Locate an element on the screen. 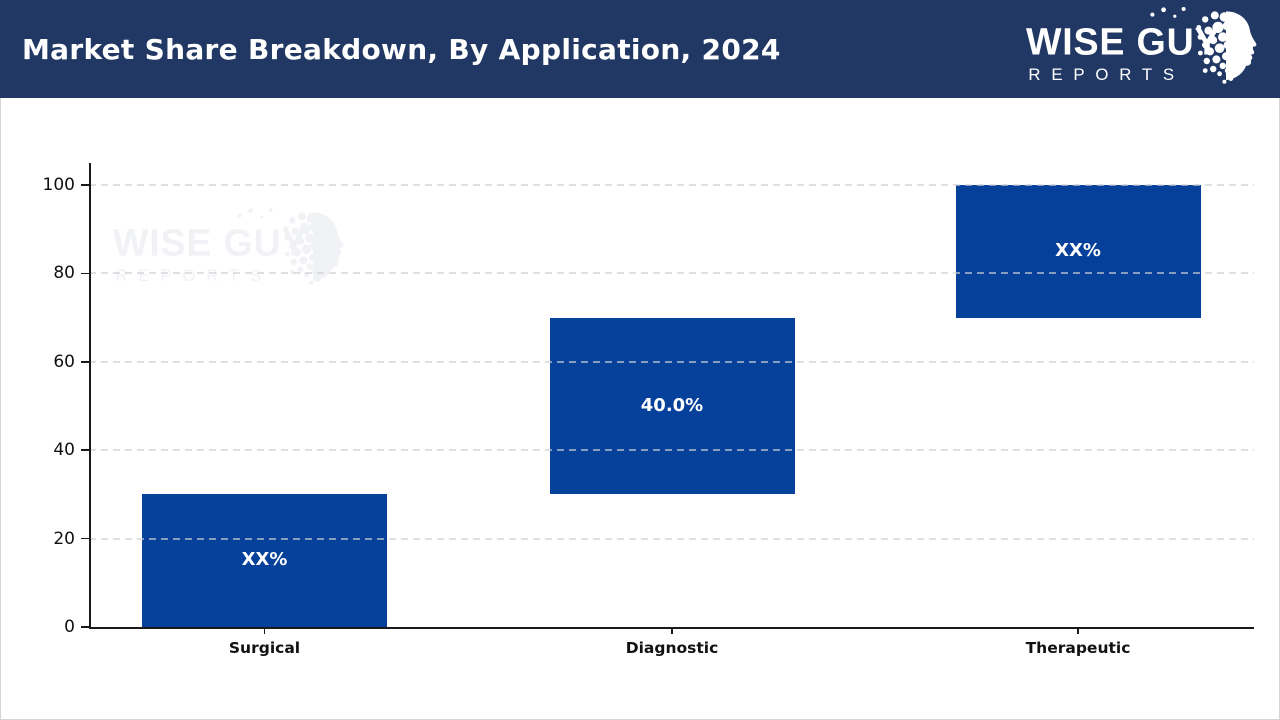 The height and width of the screenshot is (720, 1280). y-tick-label: 40 is located at coordinates (64, 450).